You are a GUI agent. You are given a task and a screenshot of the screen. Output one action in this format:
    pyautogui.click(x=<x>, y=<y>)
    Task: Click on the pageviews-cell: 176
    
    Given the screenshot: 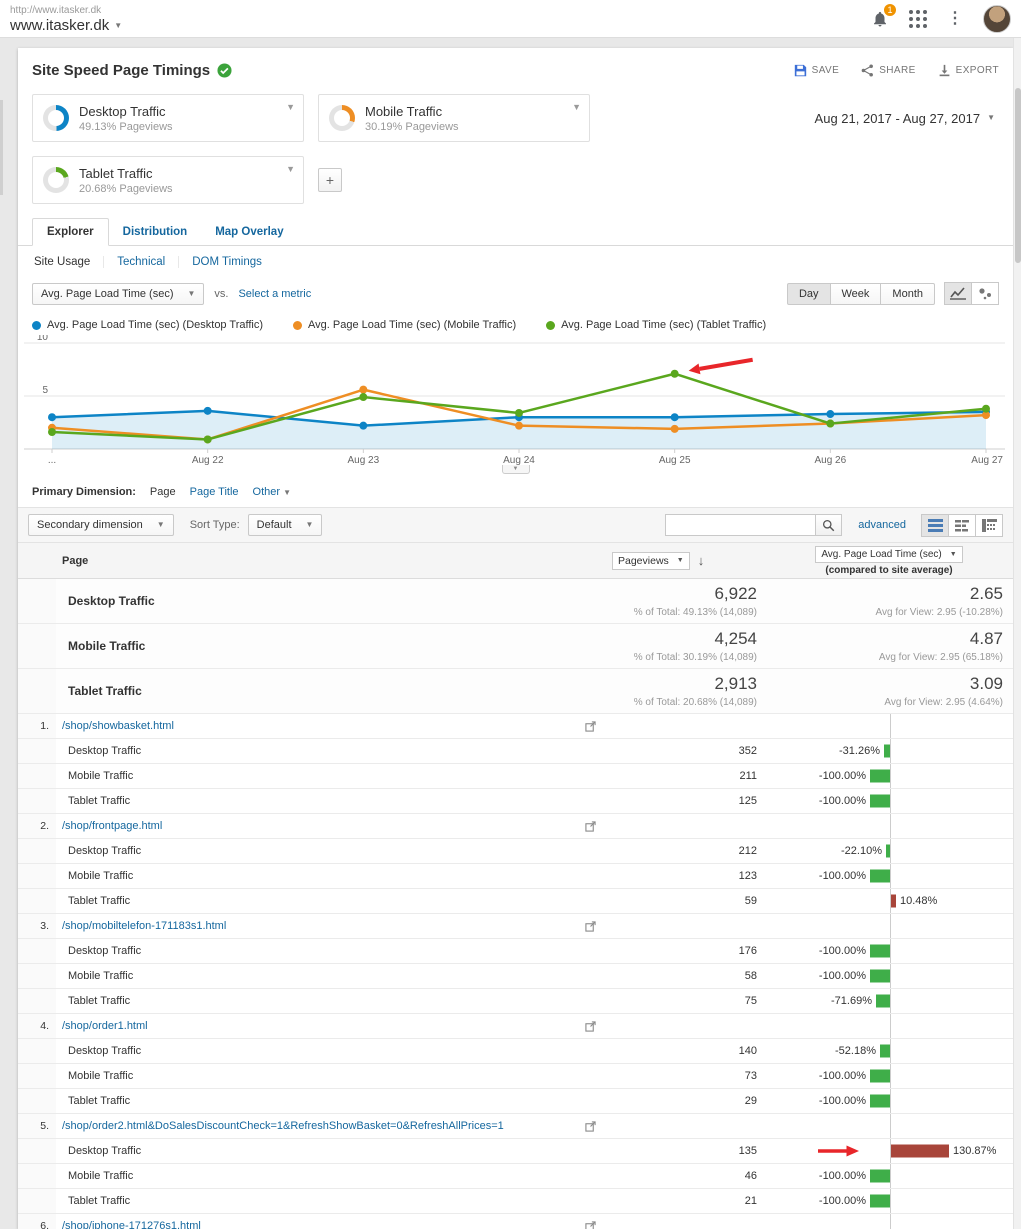 What is the action you would take?
    pyautogui.click(x=686, y=951)
    